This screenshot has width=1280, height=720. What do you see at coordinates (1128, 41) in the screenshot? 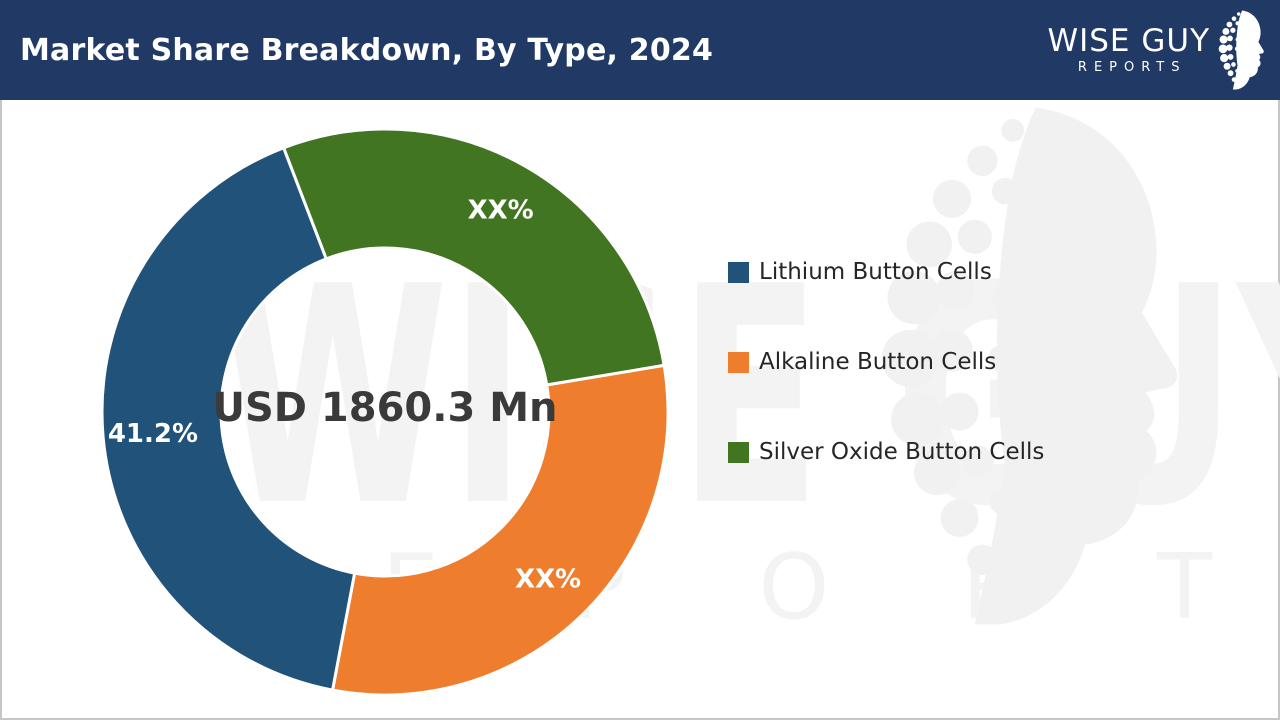
I see `logo-wiseguy-label: WISE GUY` at bounding box center [1128, 41].